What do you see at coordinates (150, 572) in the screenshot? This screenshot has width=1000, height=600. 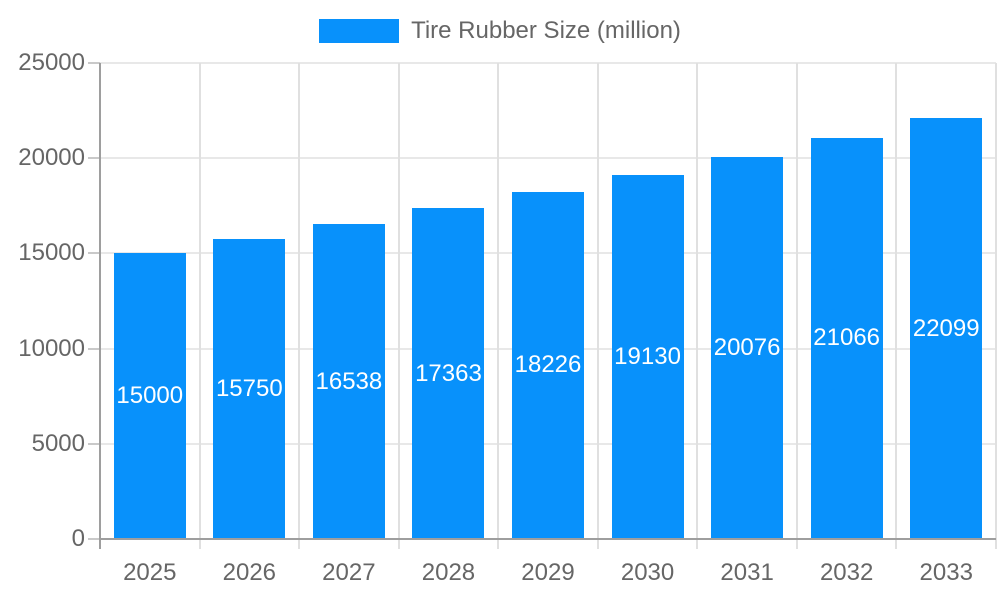 I see `x-tick-label: 2025` at bounding box center [150, 572].